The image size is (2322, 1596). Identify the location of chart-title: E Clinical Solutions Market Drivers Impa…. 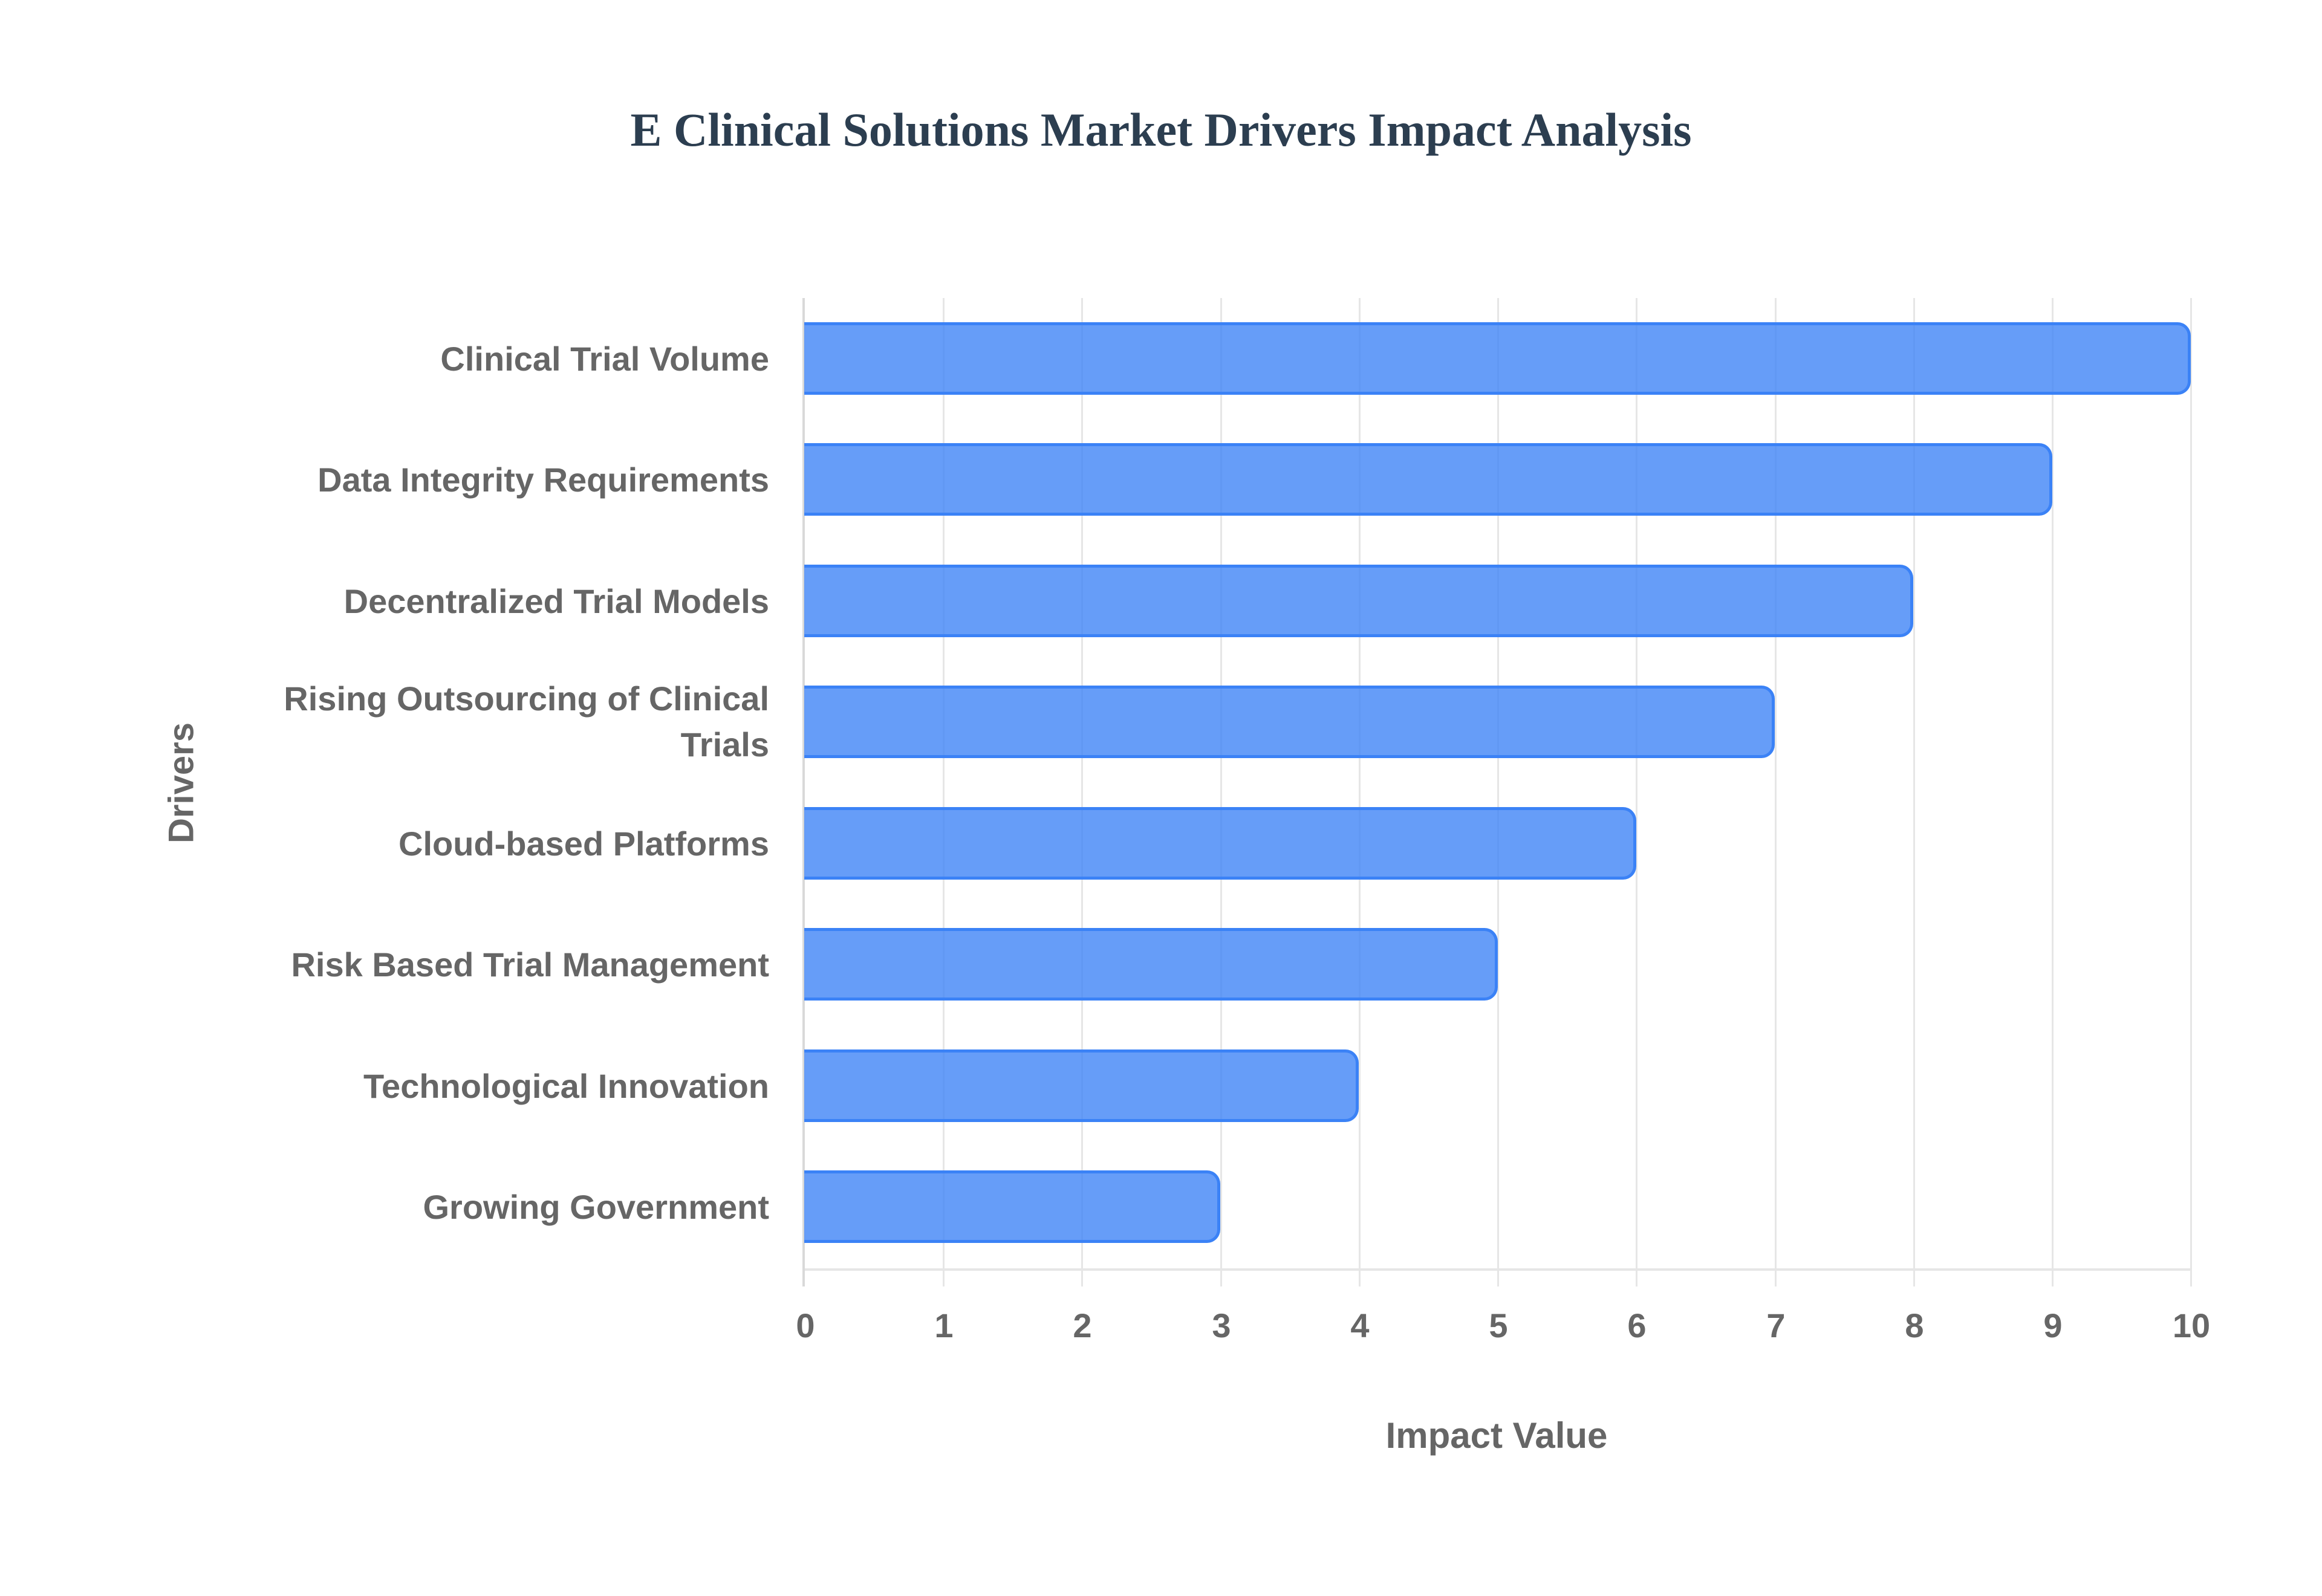
(1161, 129).